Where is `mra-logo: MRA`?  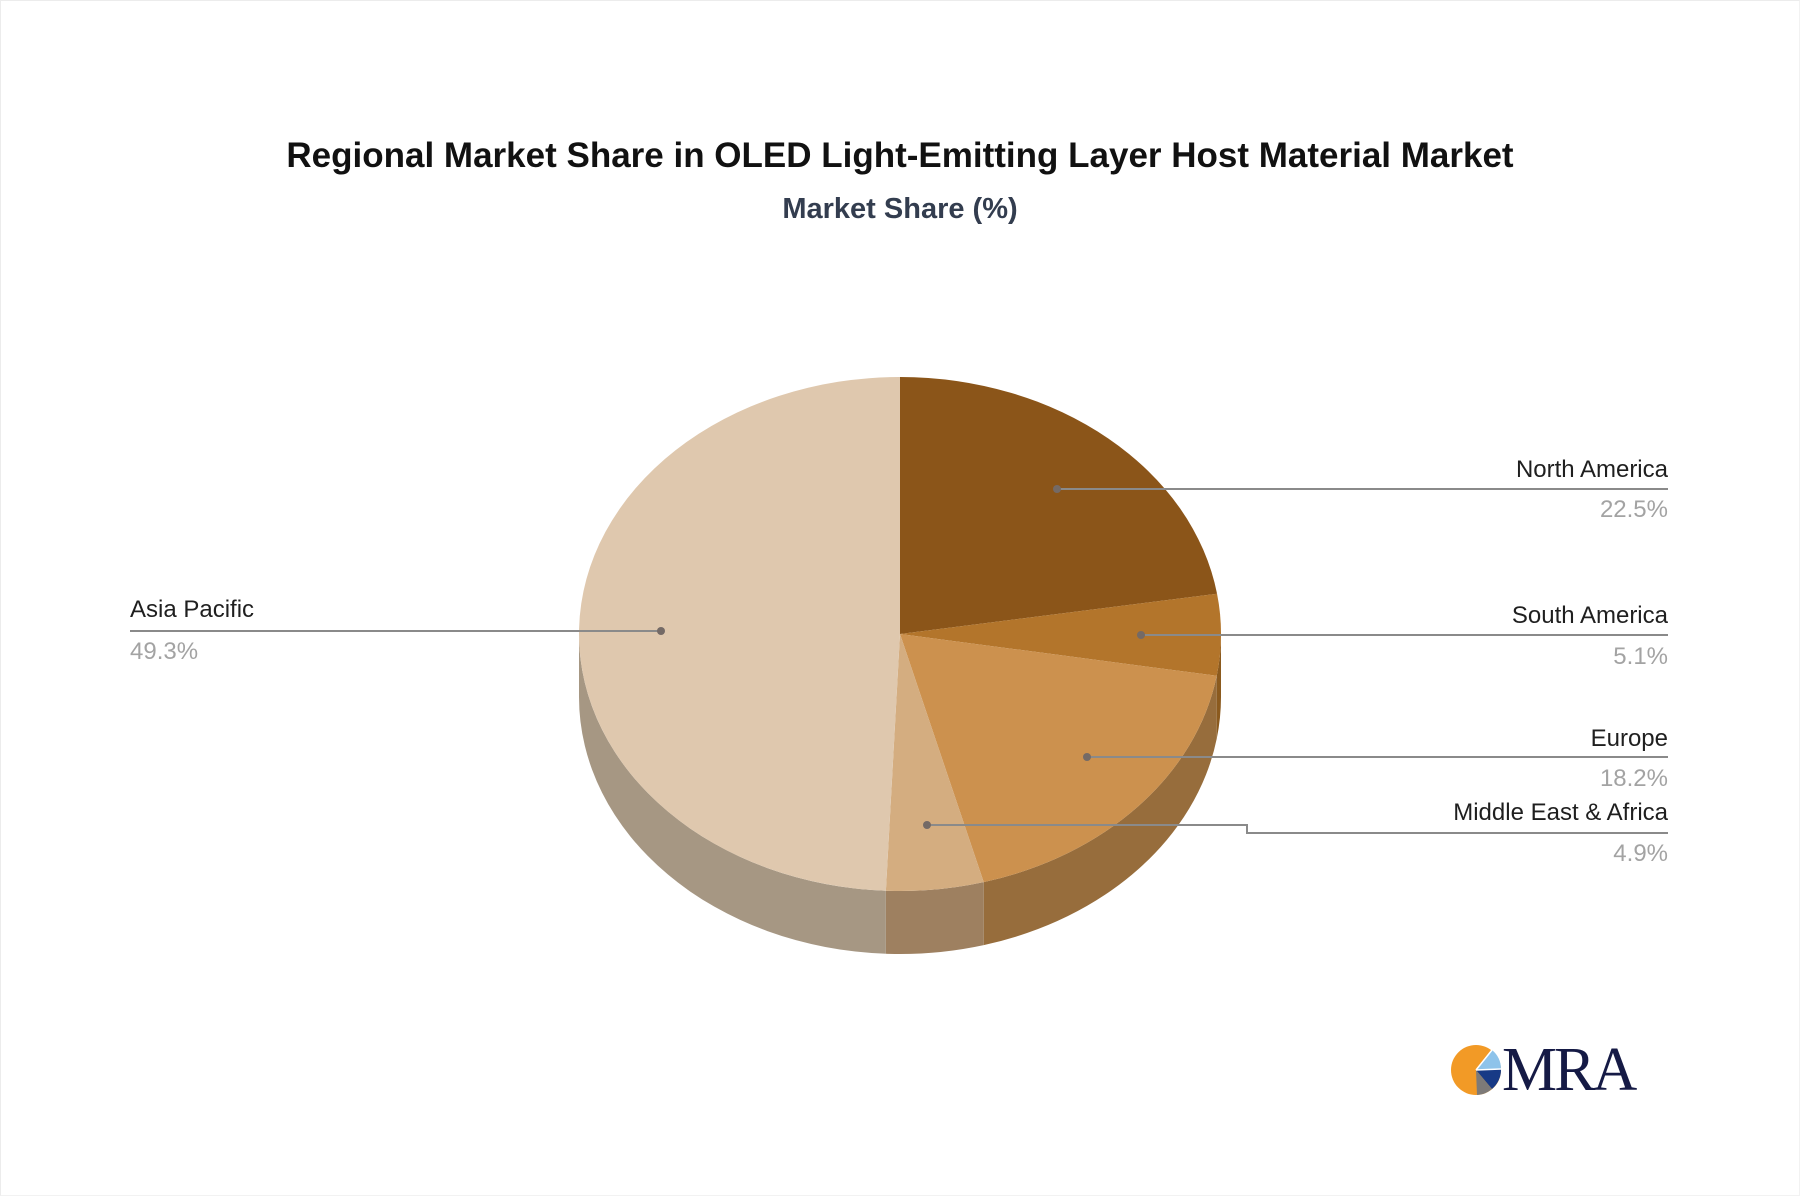
mra-logo: MRA is located at coordinates (1550, 1070).